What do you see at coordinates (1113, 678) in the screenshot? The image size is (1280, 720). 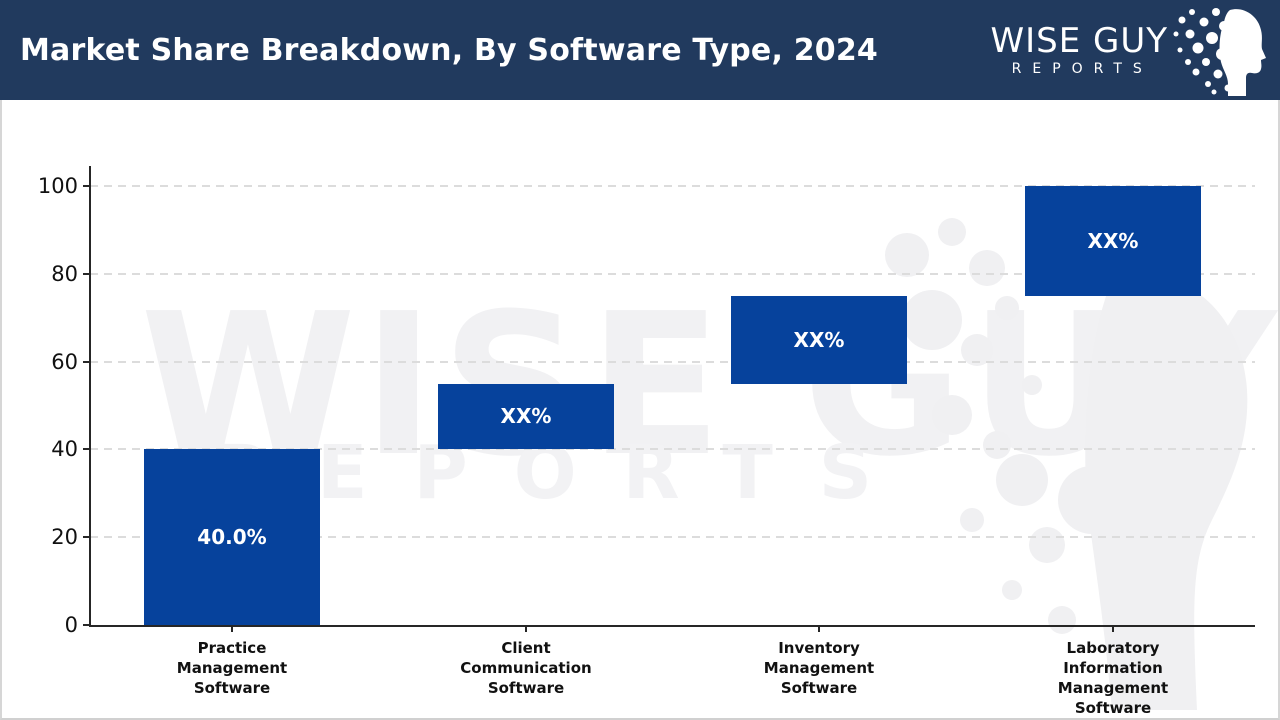 I see `x-axis-label: Laboratory Information Management Software` at bounding box center [1113, 678].